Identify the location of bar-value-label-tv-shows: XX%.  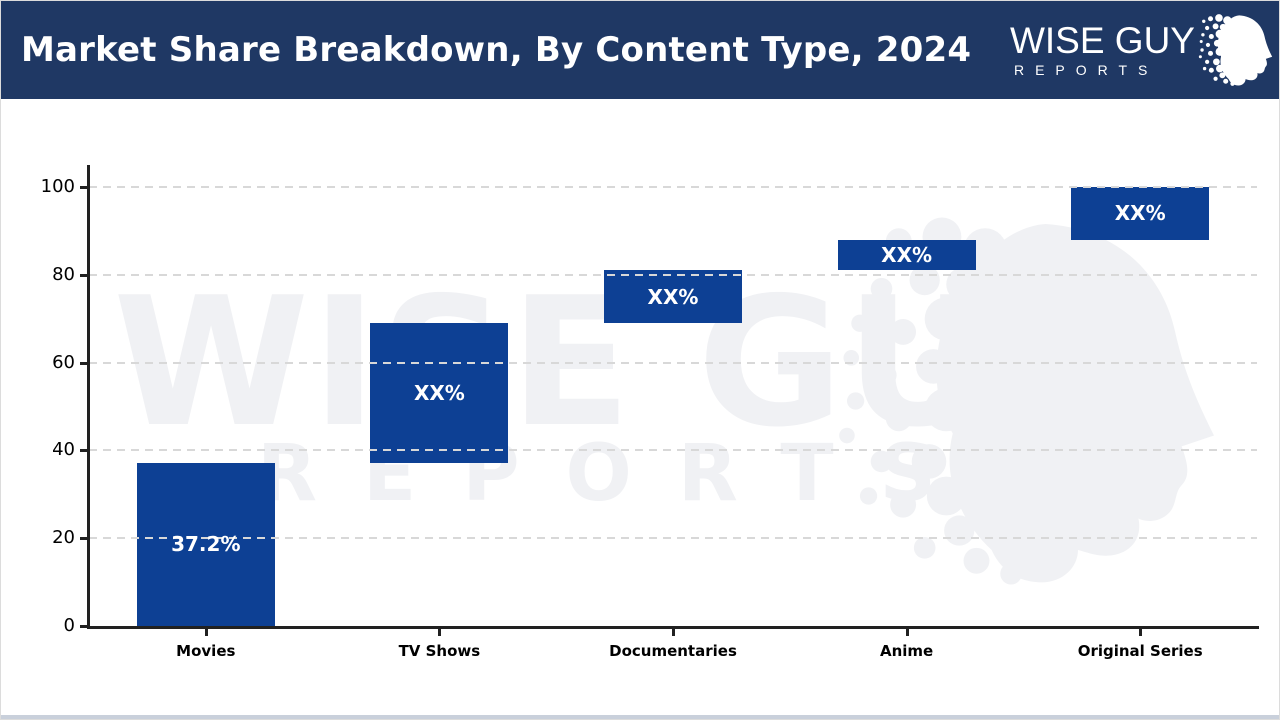
(439, 392).